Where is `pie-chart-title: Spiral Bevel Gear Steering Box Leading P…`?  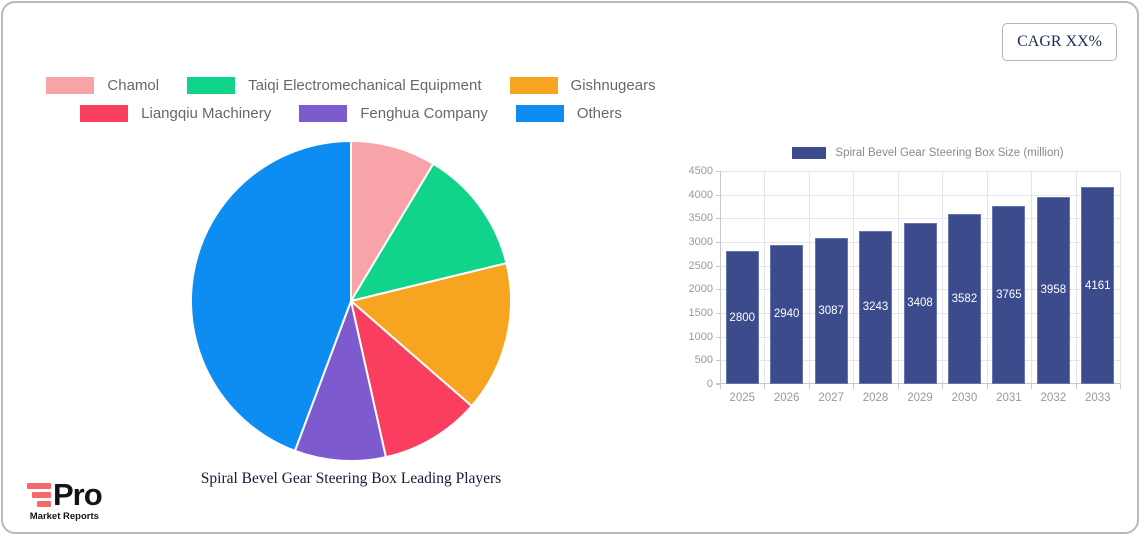 pie-chart-title: Spiral Bevel Gear Steering Box Leading P… is located at coordinates (351, 478).